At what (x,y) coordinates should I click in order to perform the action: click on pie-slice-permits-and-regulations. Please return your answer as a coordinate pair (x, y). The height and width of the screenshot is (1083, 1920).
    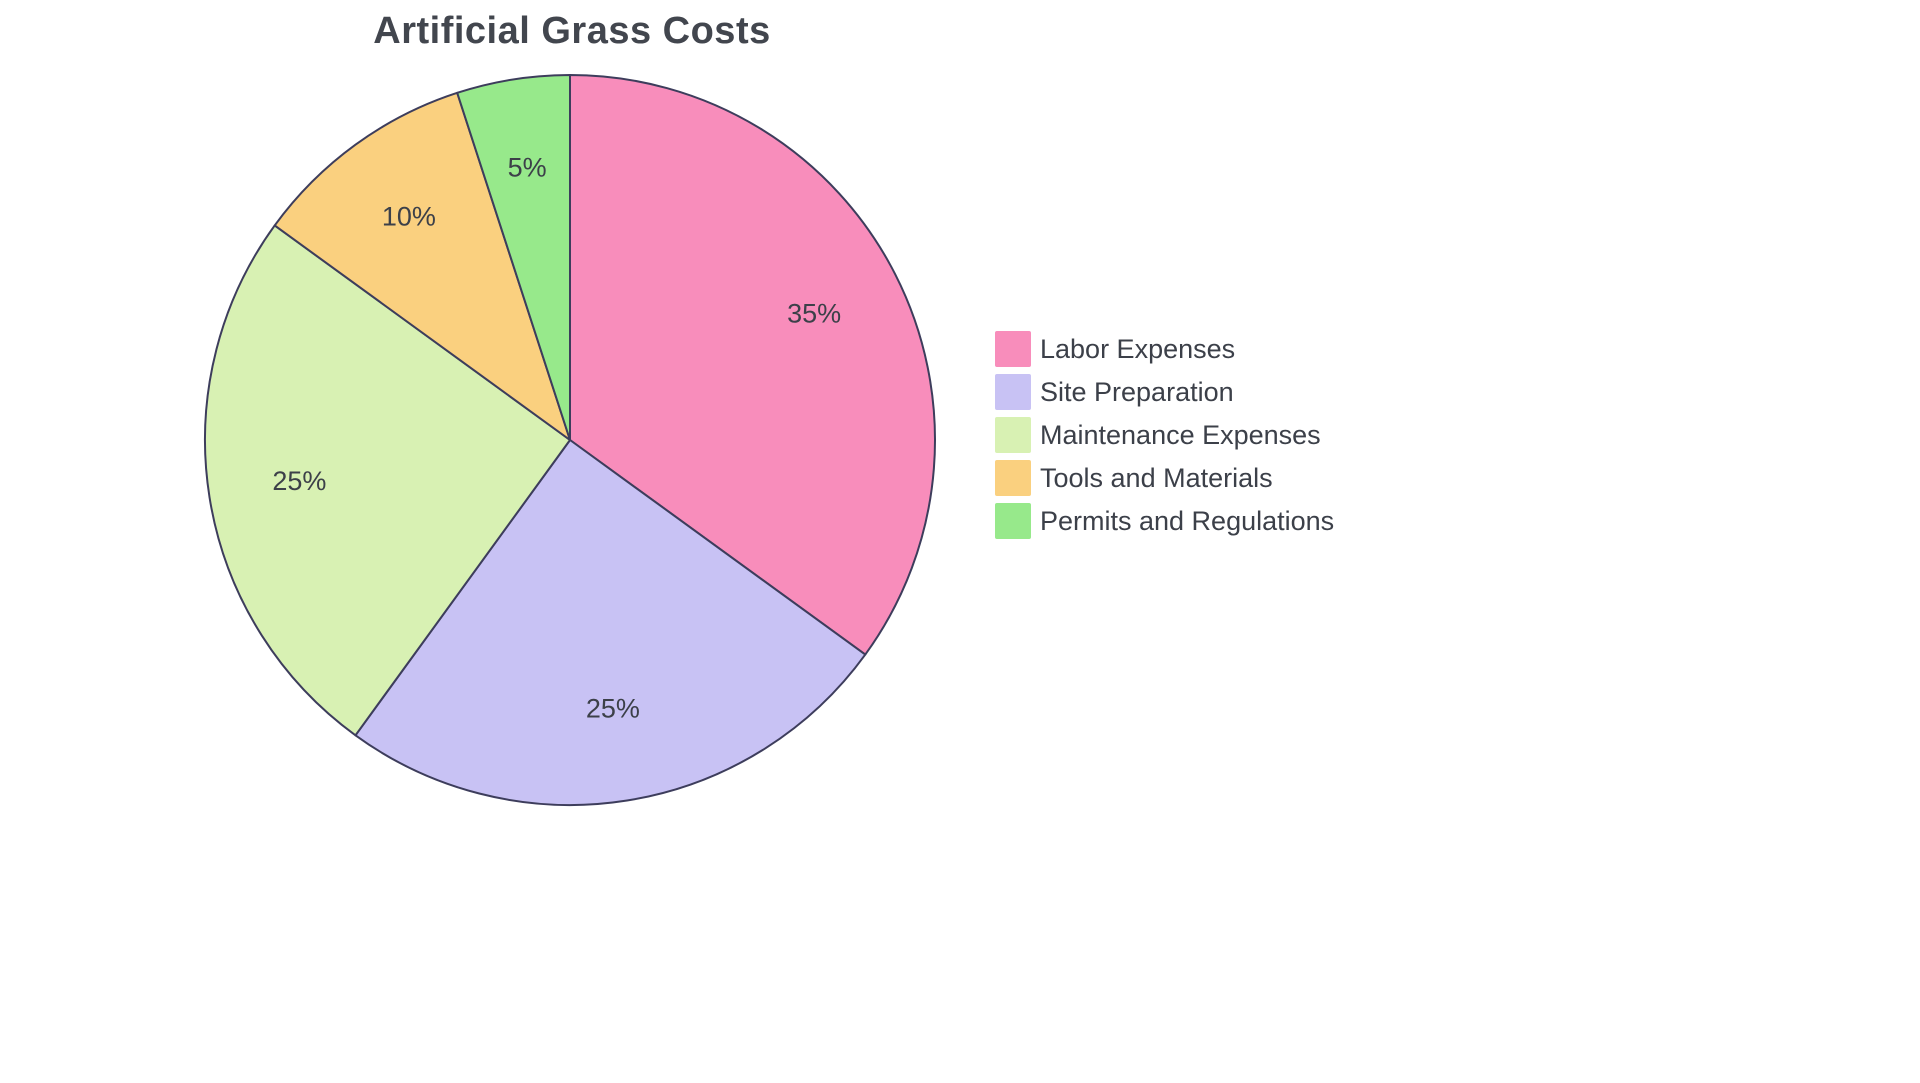
    Looking at the image, I should click on (513, 257).